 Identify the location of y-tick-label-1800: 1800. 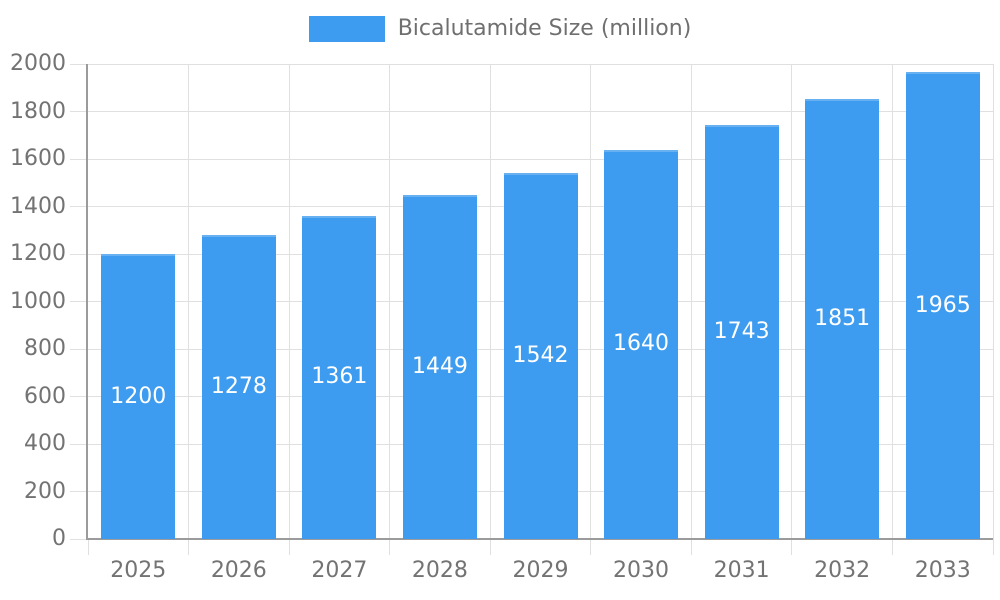
(38, 111).